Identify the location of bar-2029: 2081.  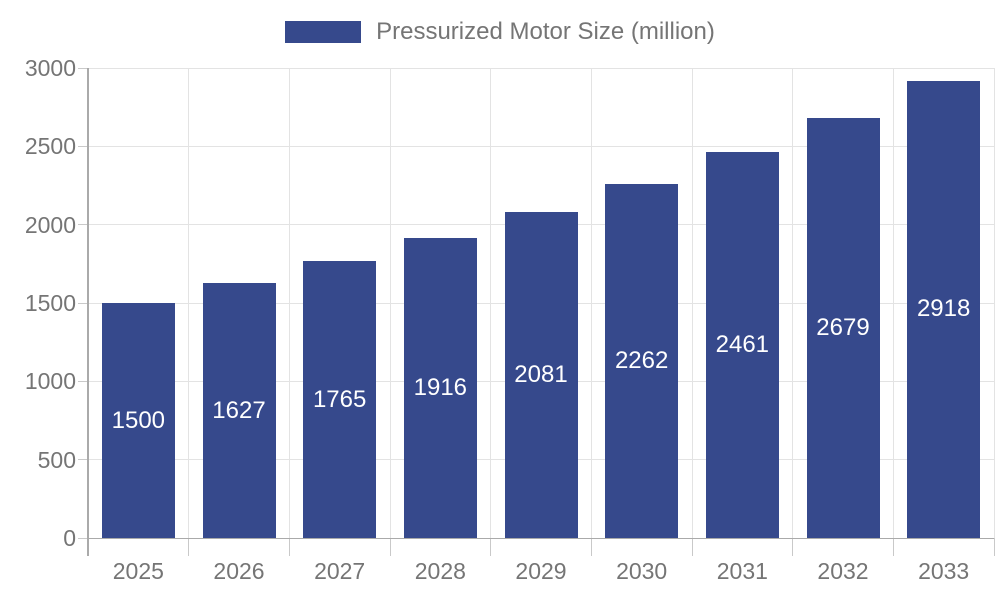
(541, 374).